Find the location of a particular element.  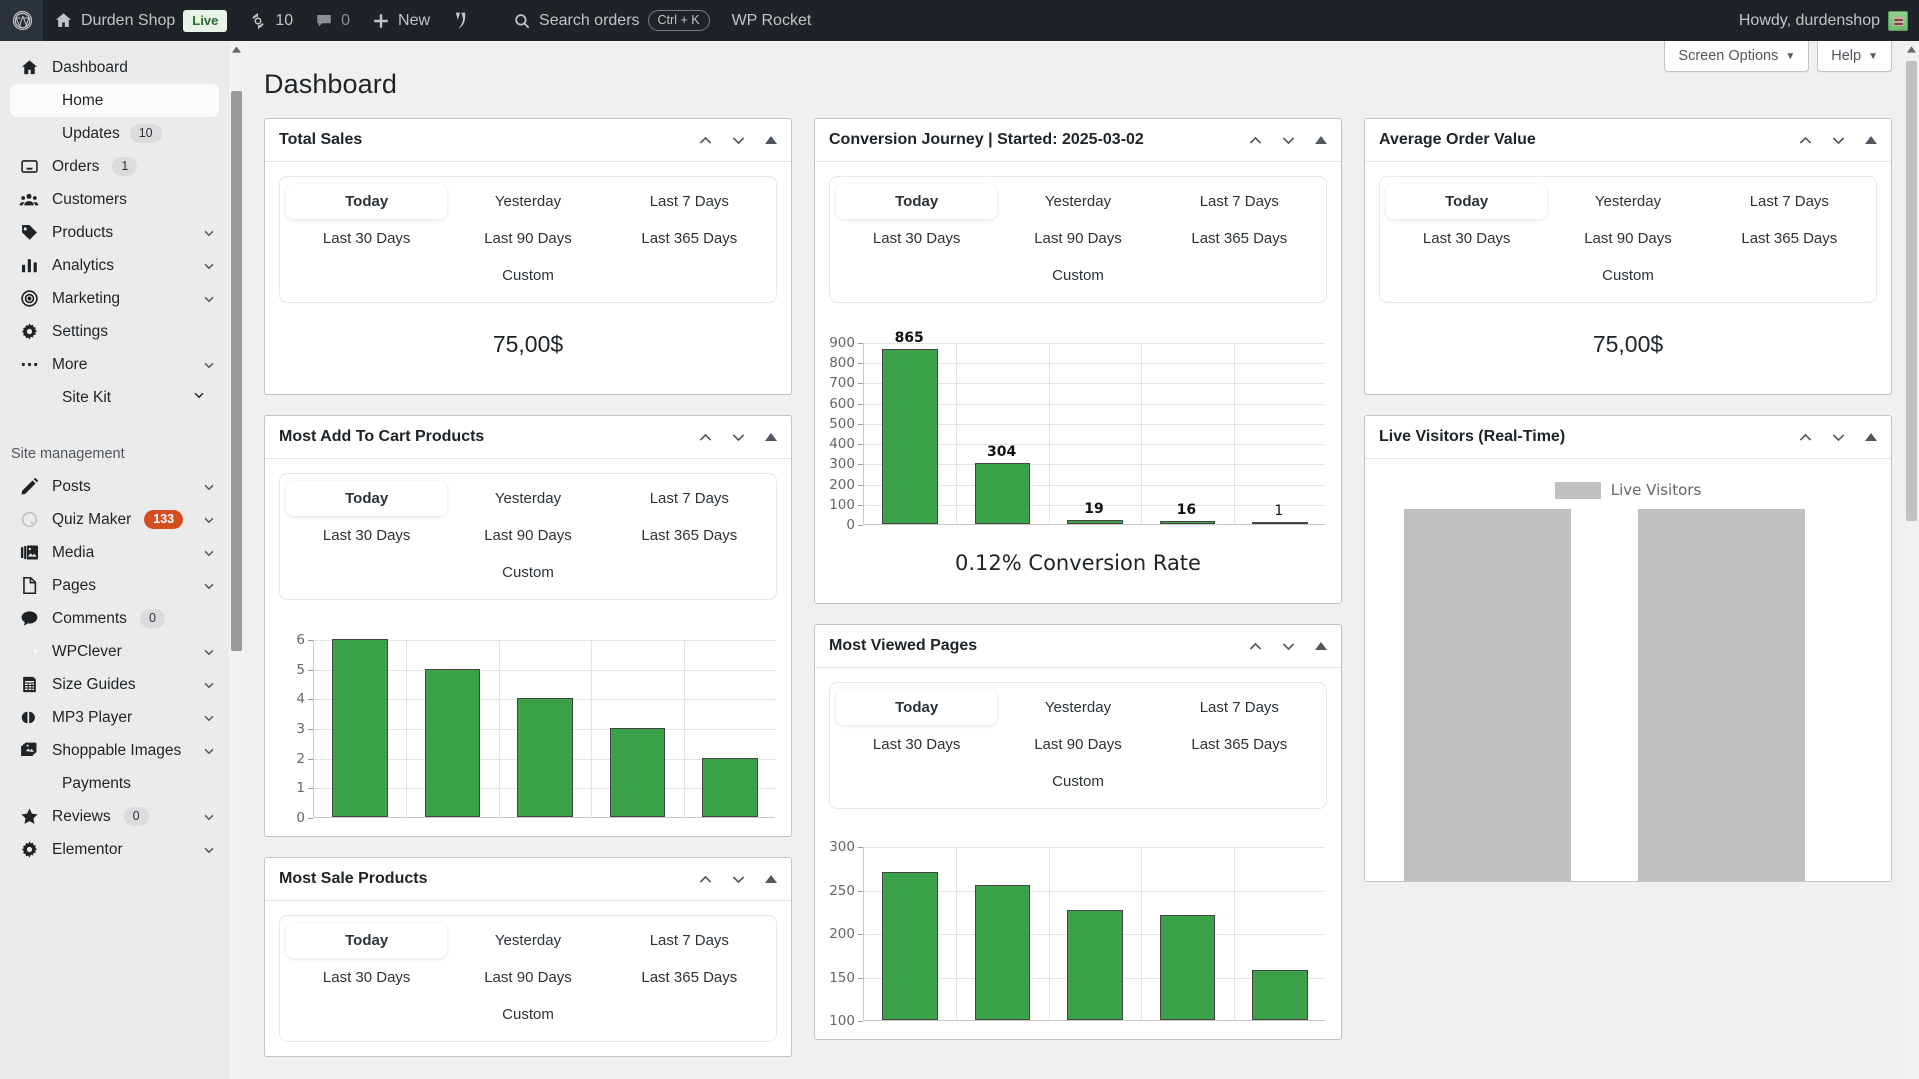

sidebar-item-reviews: Reviews 0 is located at coordinates (114, 816).